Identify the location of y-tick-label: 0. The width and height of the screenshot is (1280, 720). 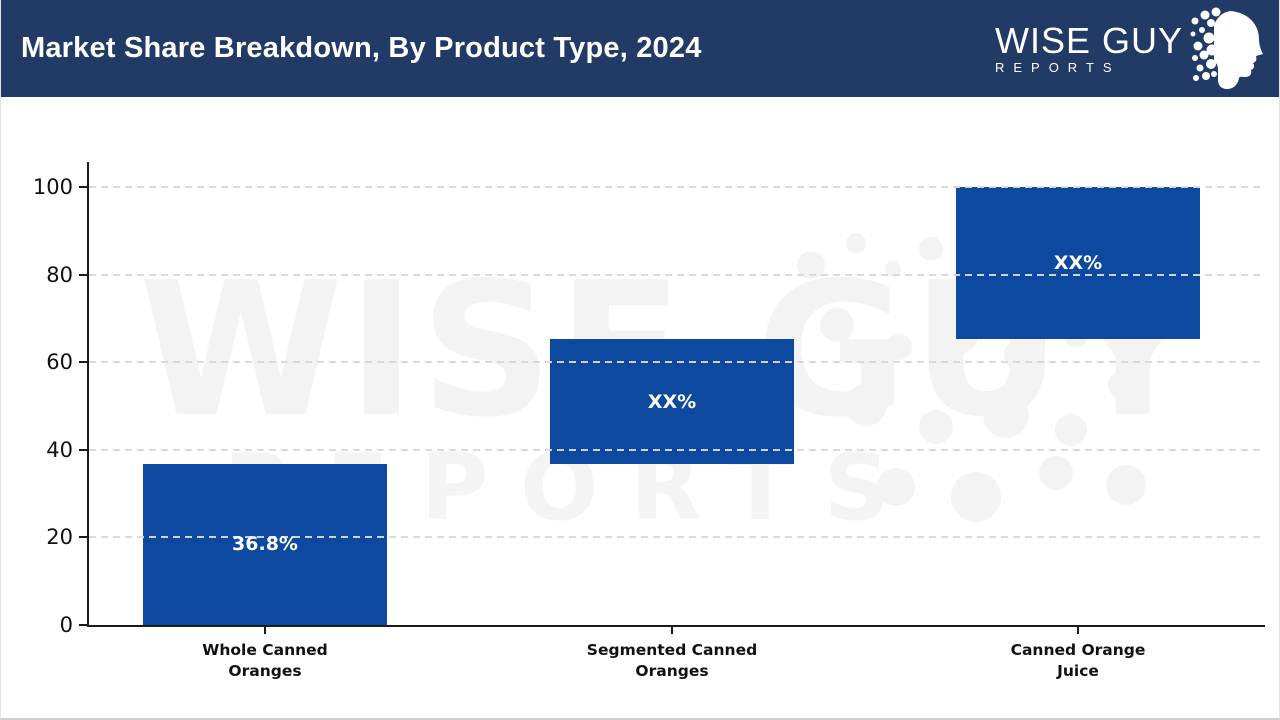
(66, 625).